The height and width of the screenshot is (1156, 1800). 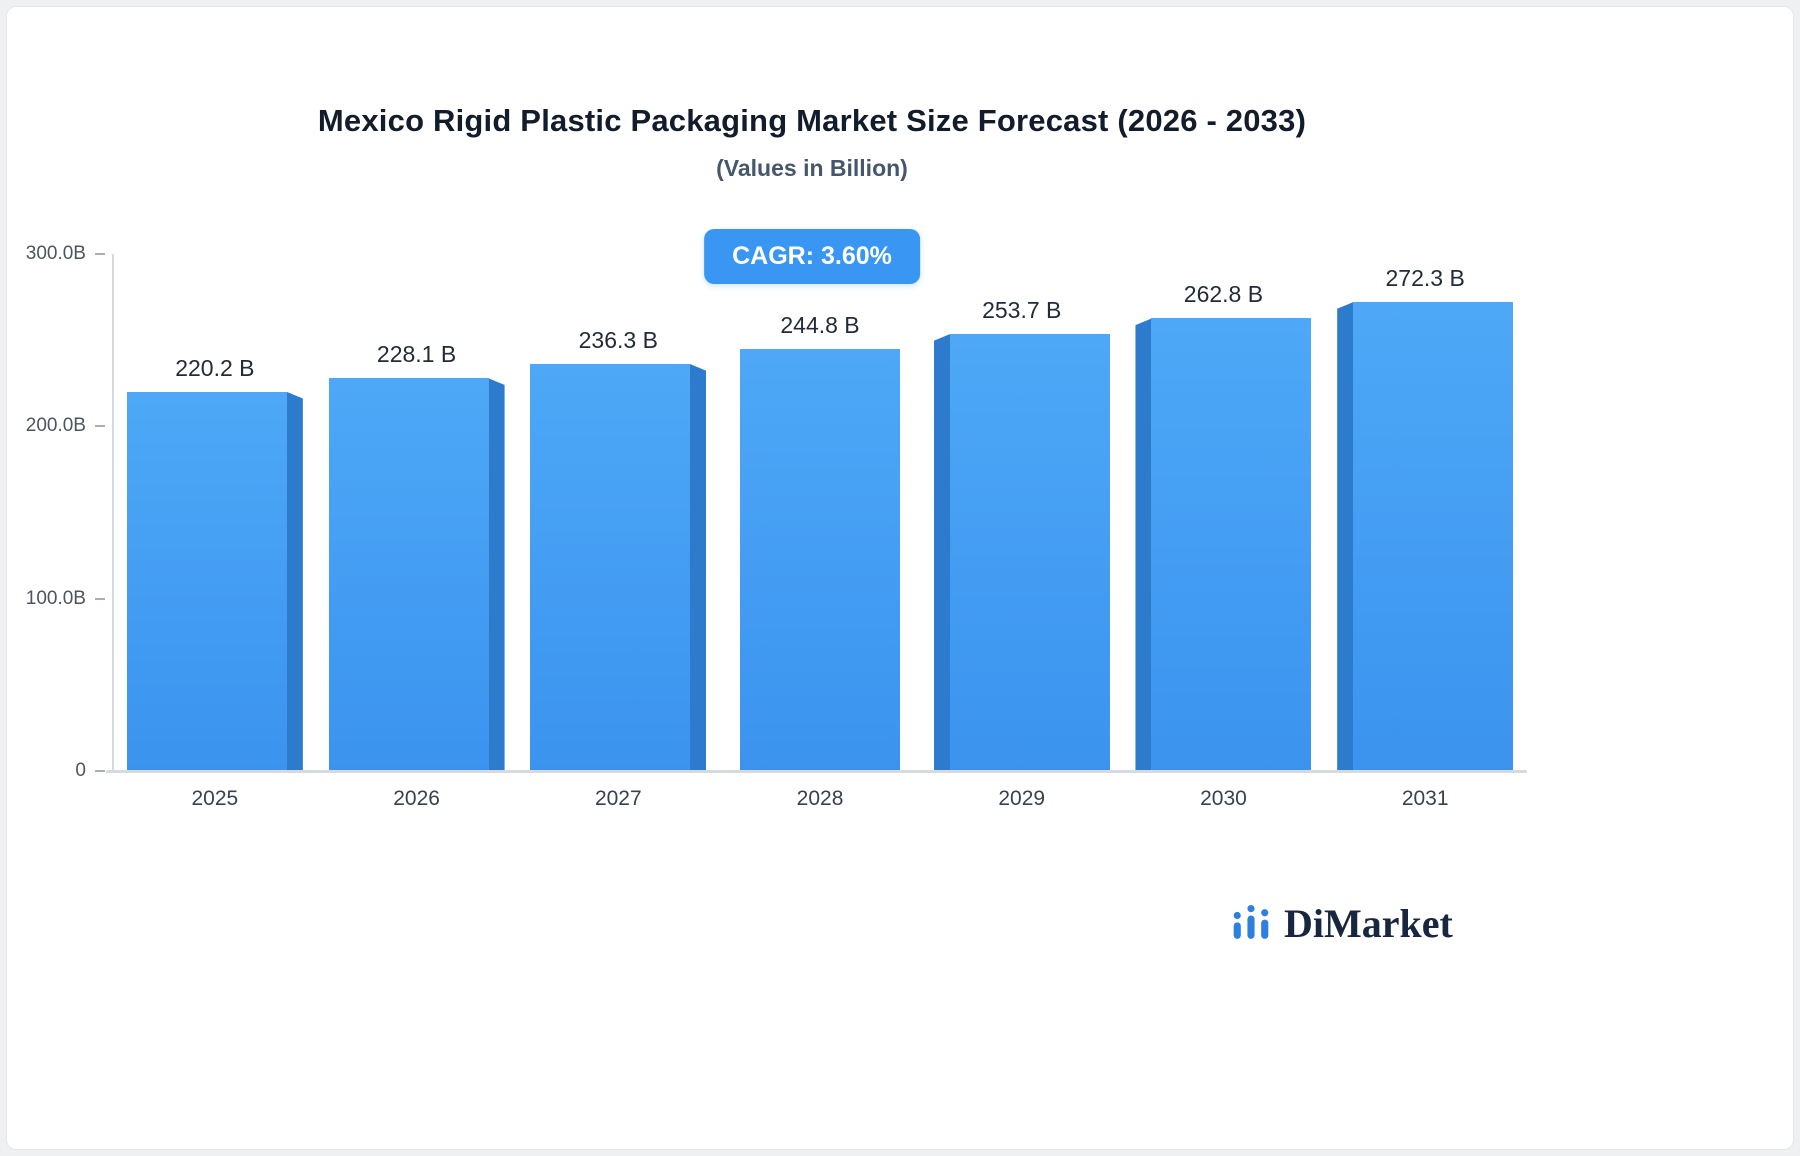 What do you see at coordinates (618, 339) in the screenshot?
I see `bar-value-label: 236.3 B` at bounding box center [618, 339].